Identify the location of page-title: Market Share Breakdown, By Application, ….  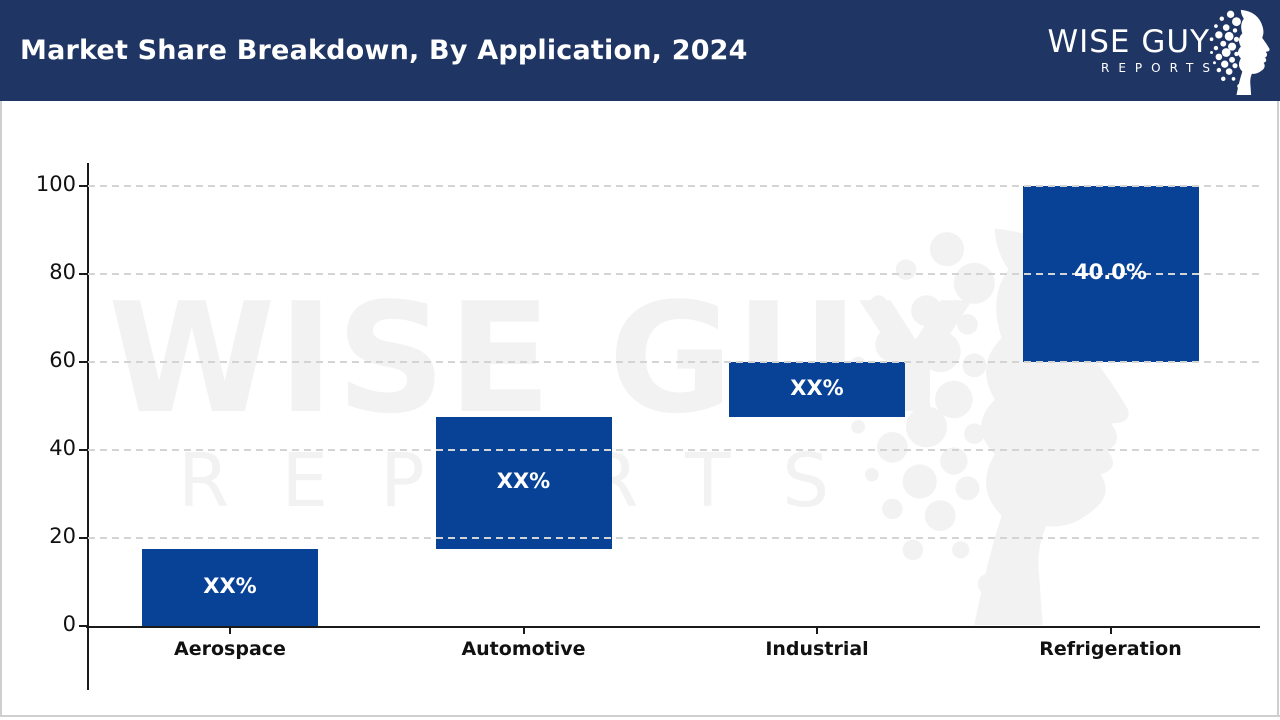
(384, 50).